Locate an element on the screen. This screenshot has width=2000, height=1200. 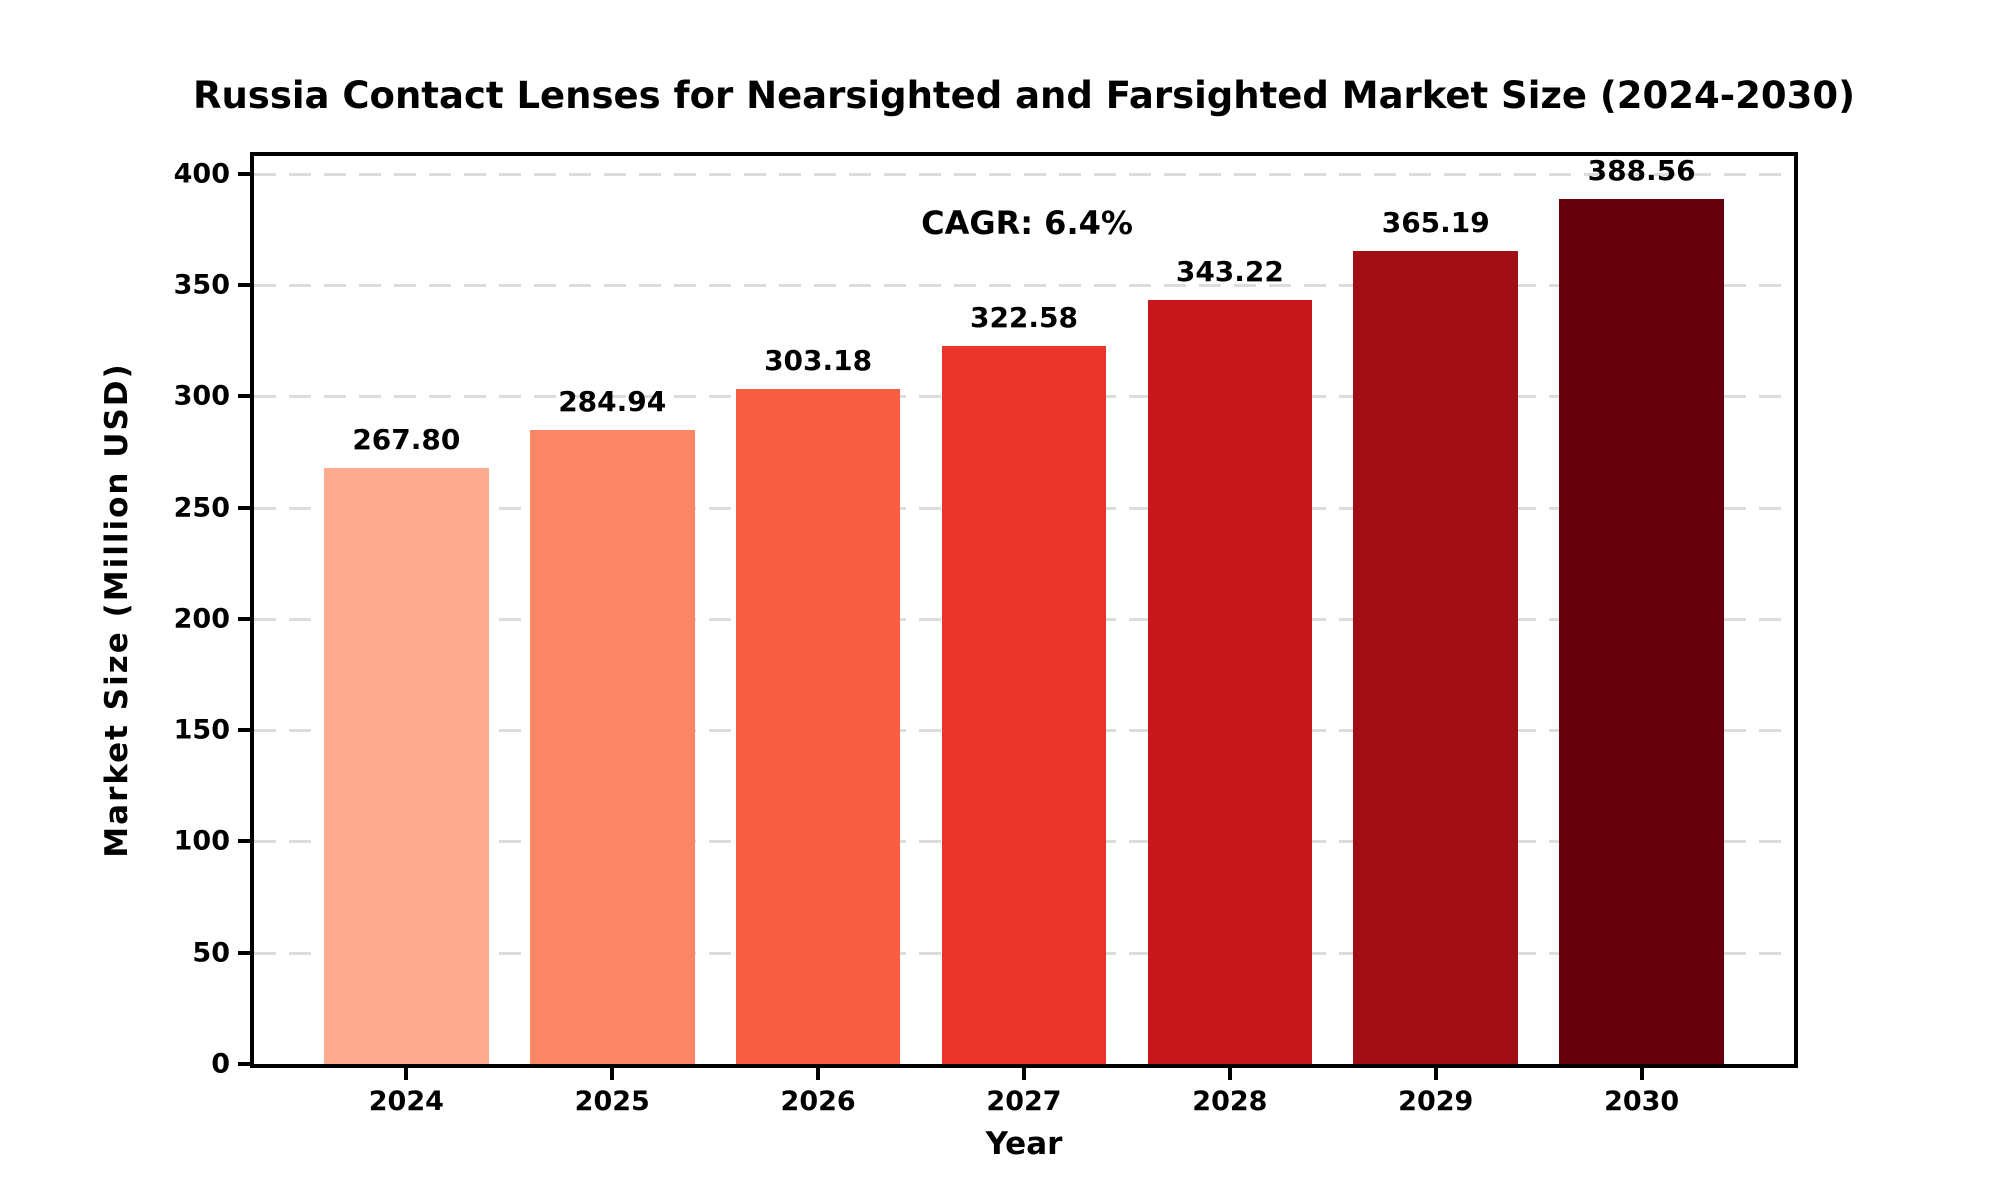
bar-2024 is located at coordinates (406, 766).